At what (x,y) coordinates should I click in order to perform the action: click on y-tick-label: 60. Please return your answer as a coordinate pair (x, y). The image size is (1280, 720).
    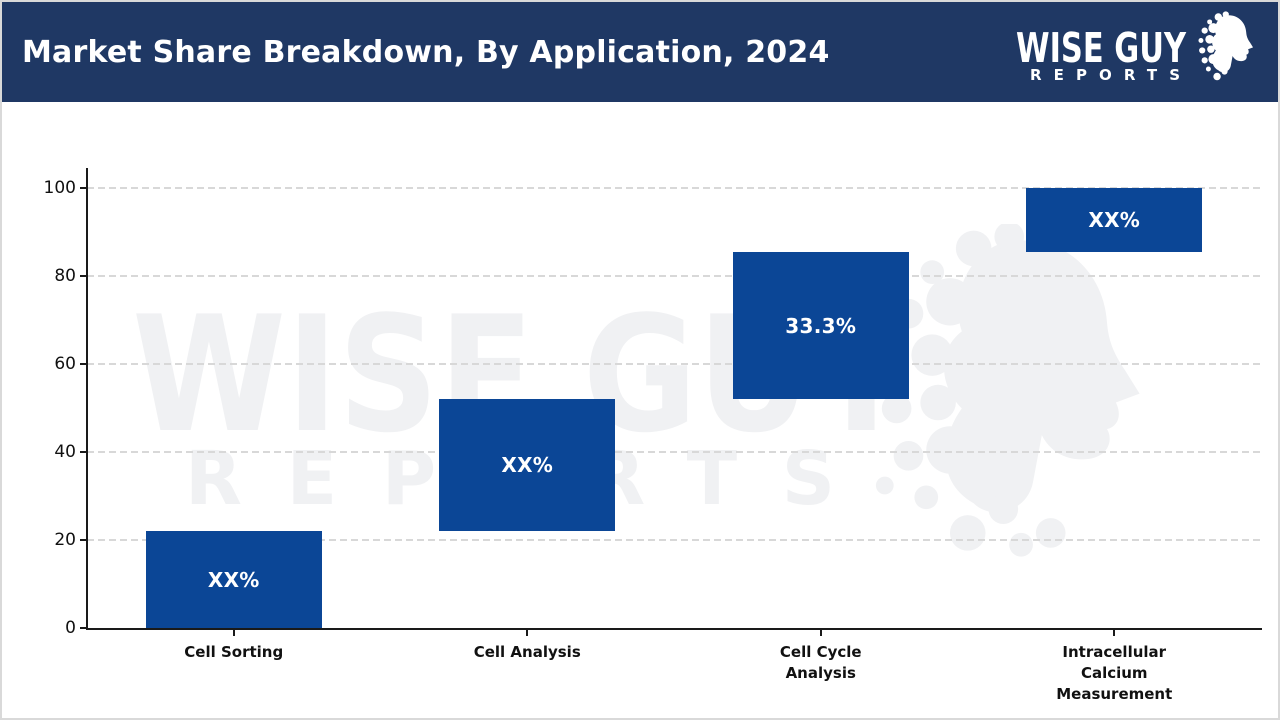
    Looking at the image, I should click on (65, 363).